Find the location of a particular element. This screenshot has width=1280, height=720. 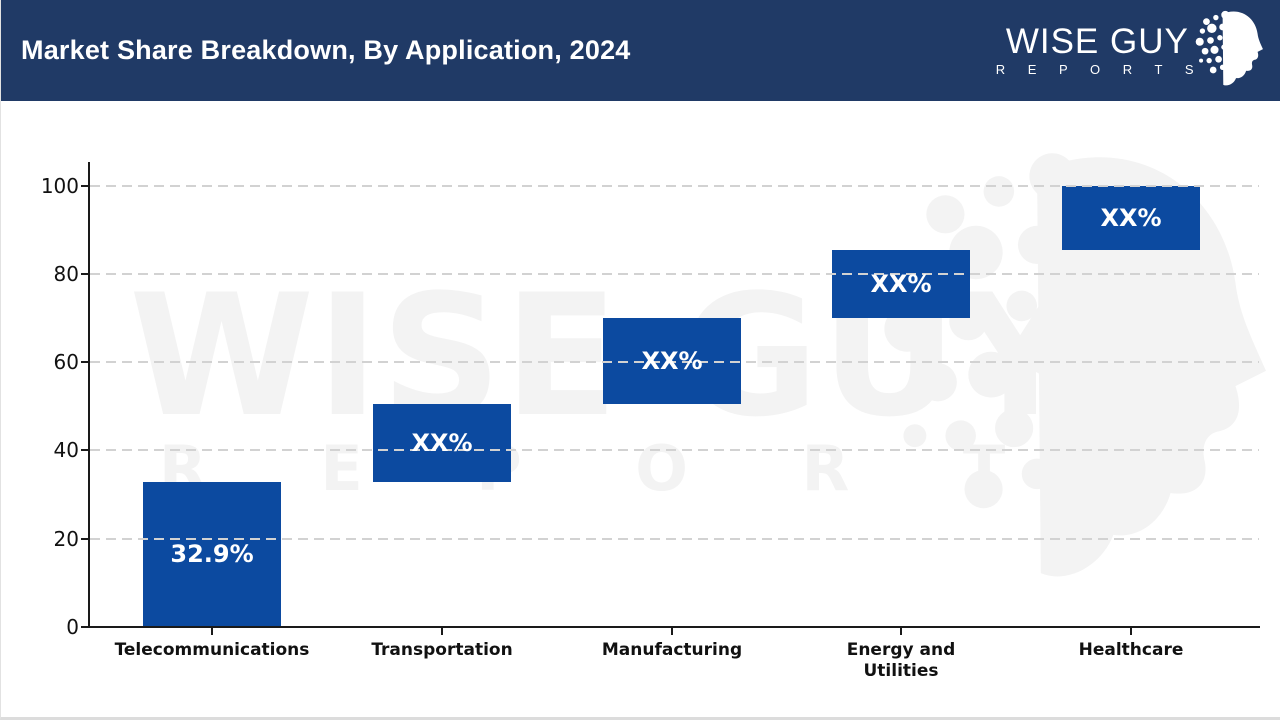

y-tick-label: 80 is located at coordinates (66, 273).